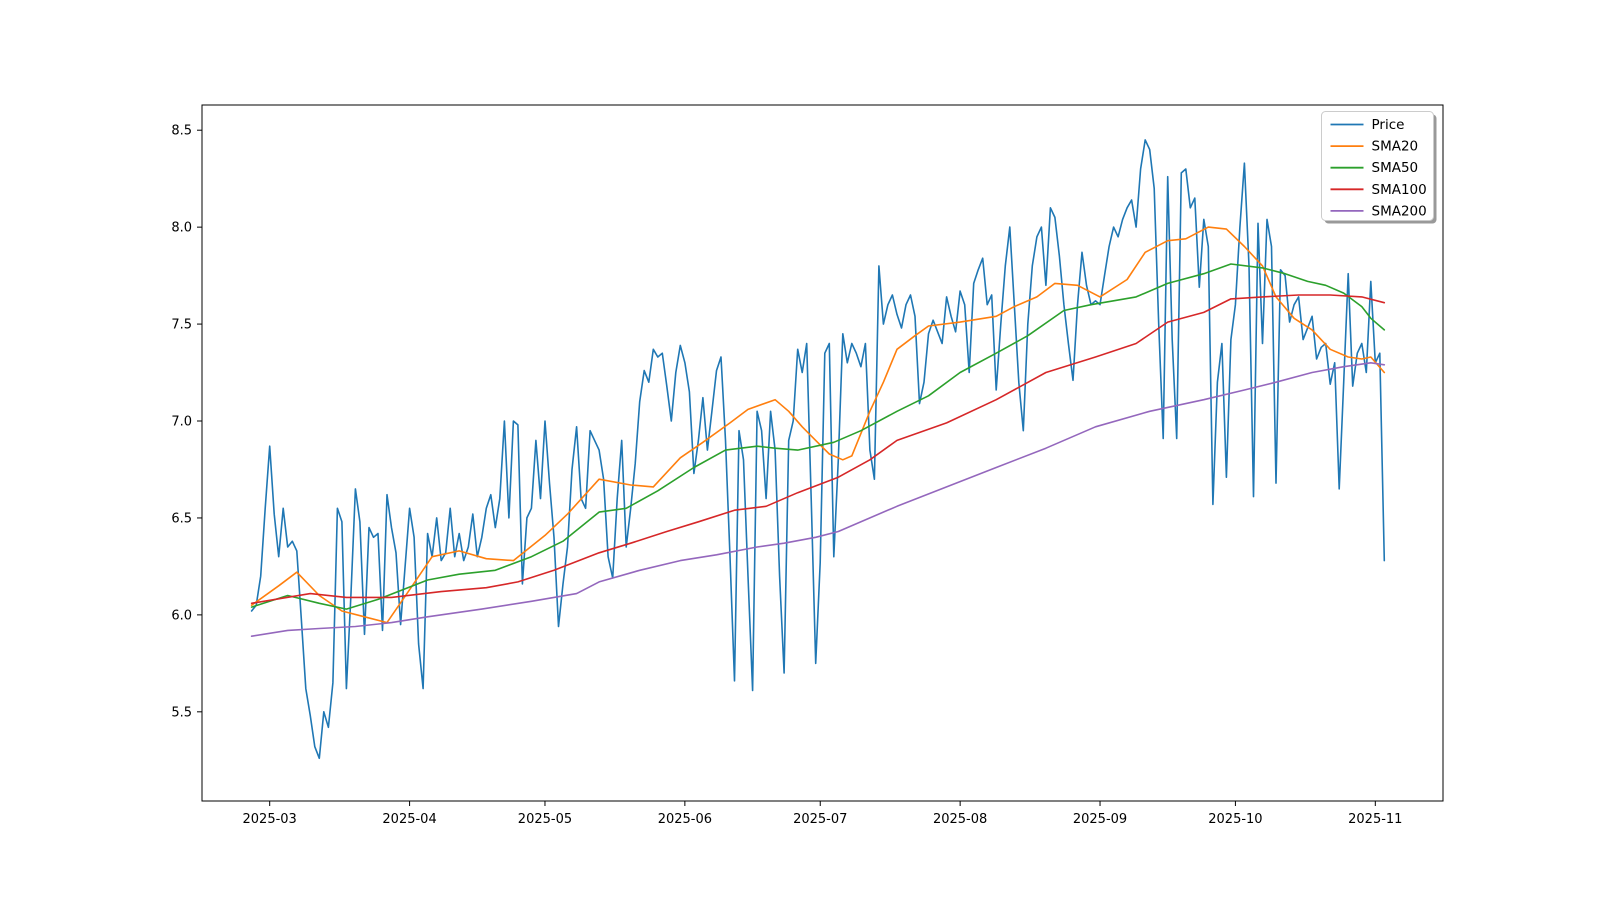 The image size is (1600, 900). I want to click on x-tick-label: 2025-10, so click(1235, 819).